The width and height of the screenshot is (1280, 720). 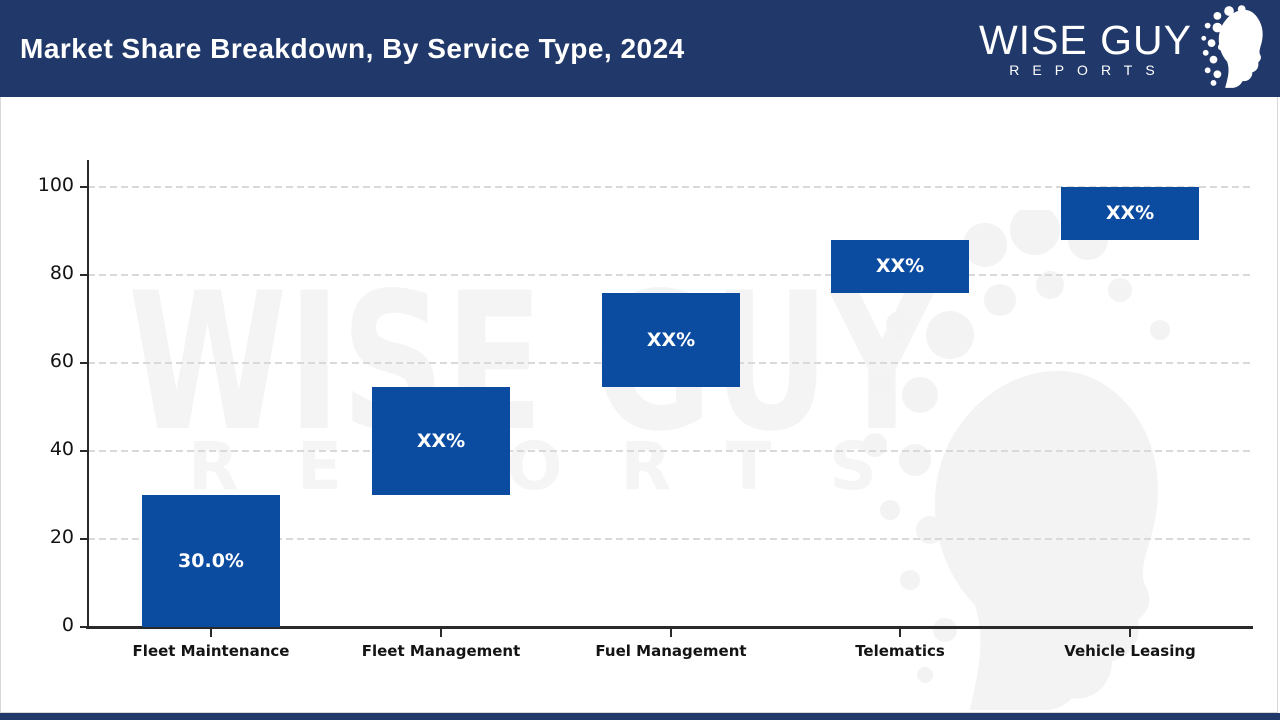 I want to click on bar-vehicle-leasing: XX%, so click(x=1130, y=213).